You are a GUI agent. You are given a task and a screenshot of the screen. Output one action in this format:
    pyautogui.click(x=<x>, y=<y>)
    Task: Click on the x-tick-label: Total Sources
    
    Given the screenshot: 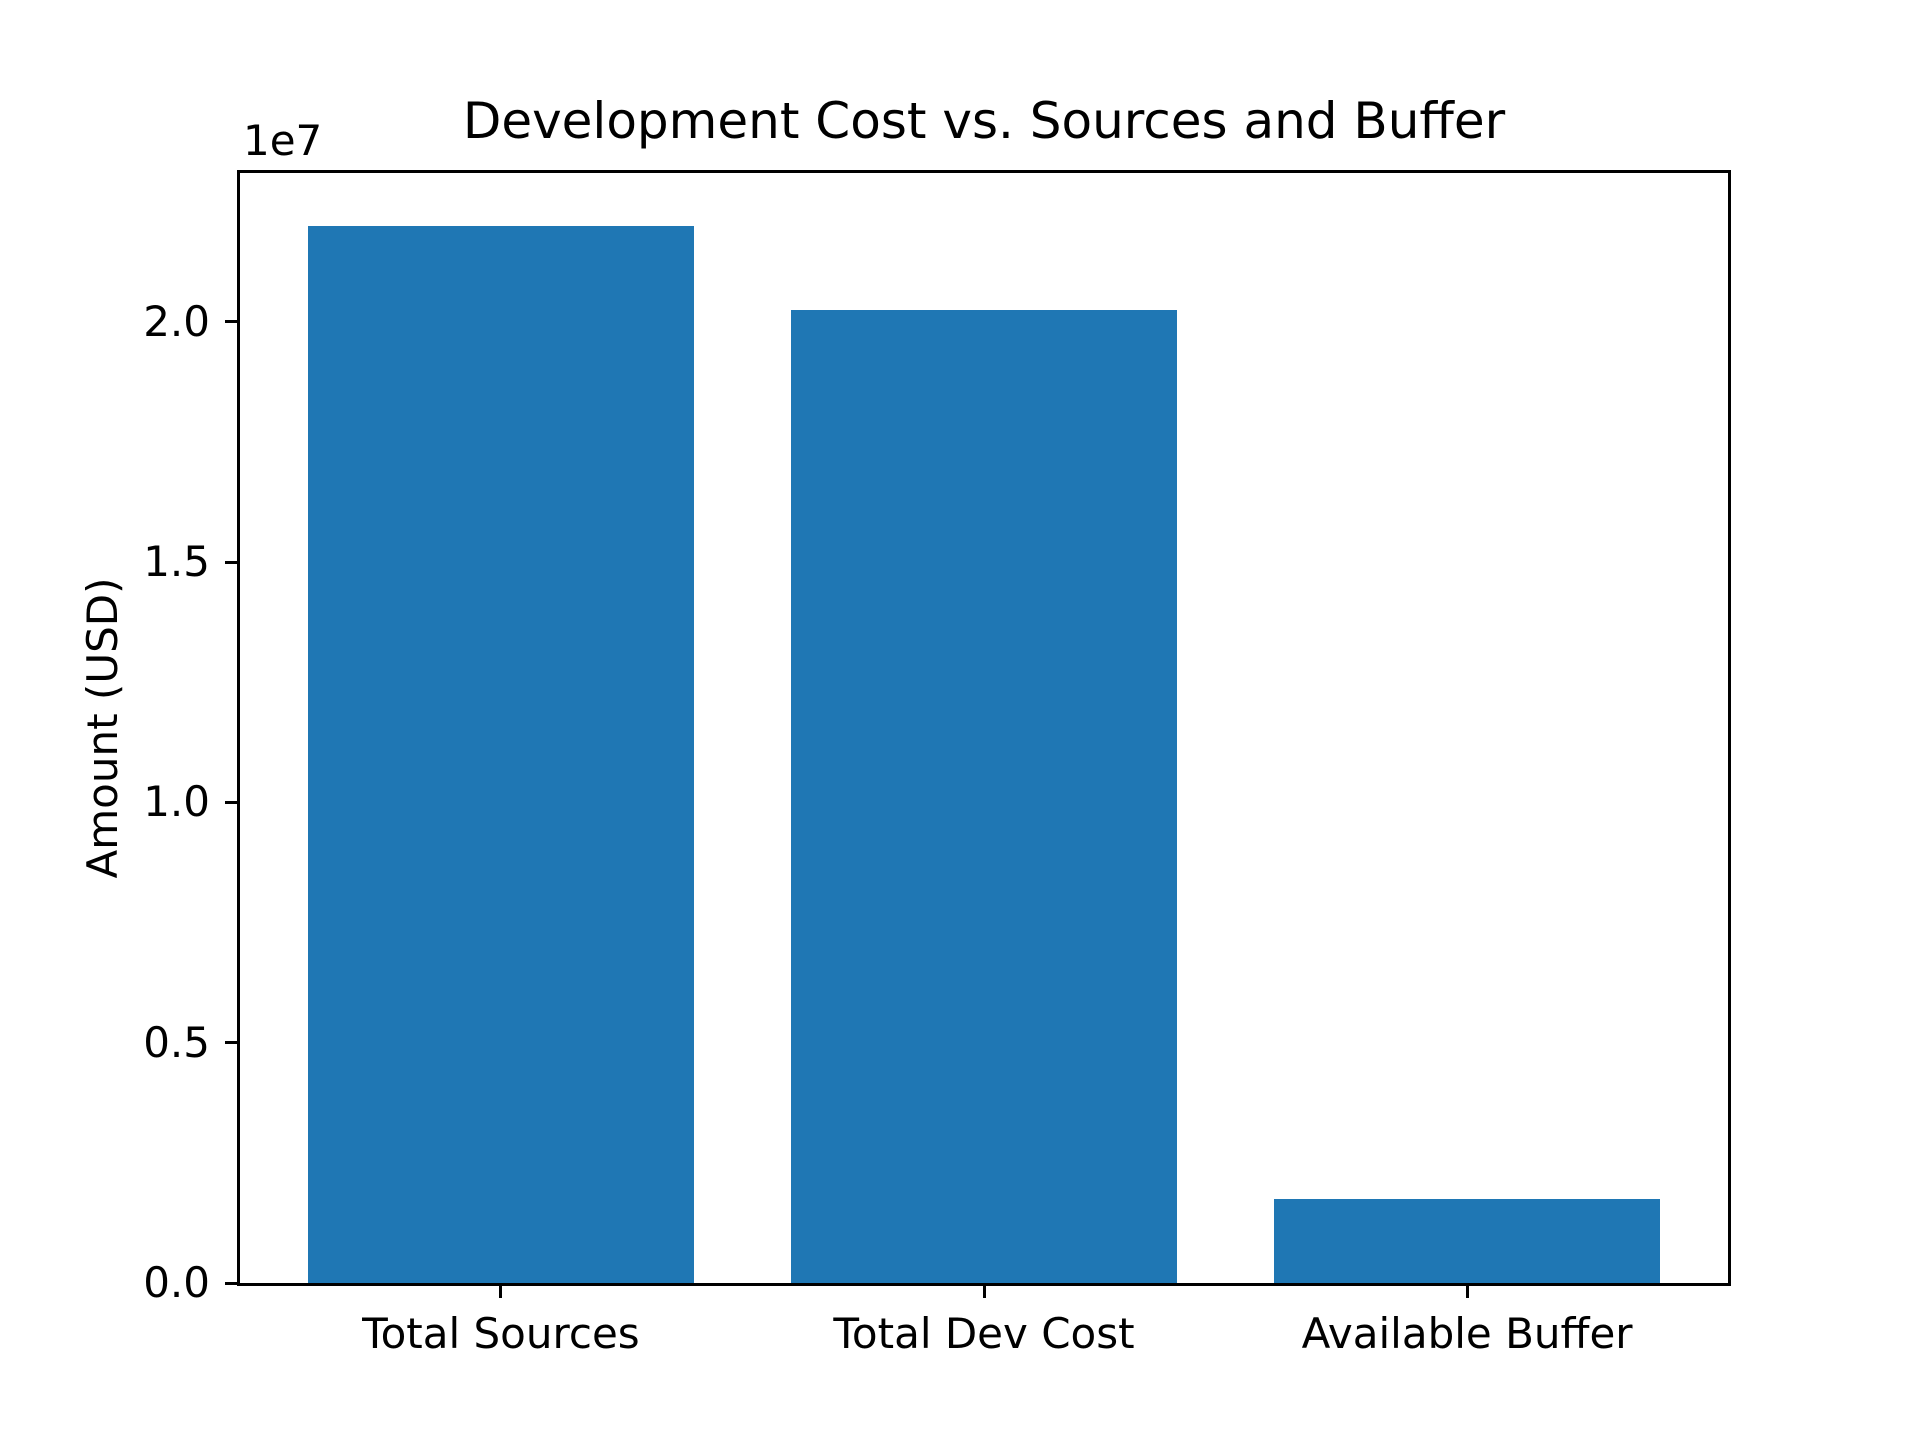 What is the action you would take?
    pyautogui.click(x=501, y=1333)
    